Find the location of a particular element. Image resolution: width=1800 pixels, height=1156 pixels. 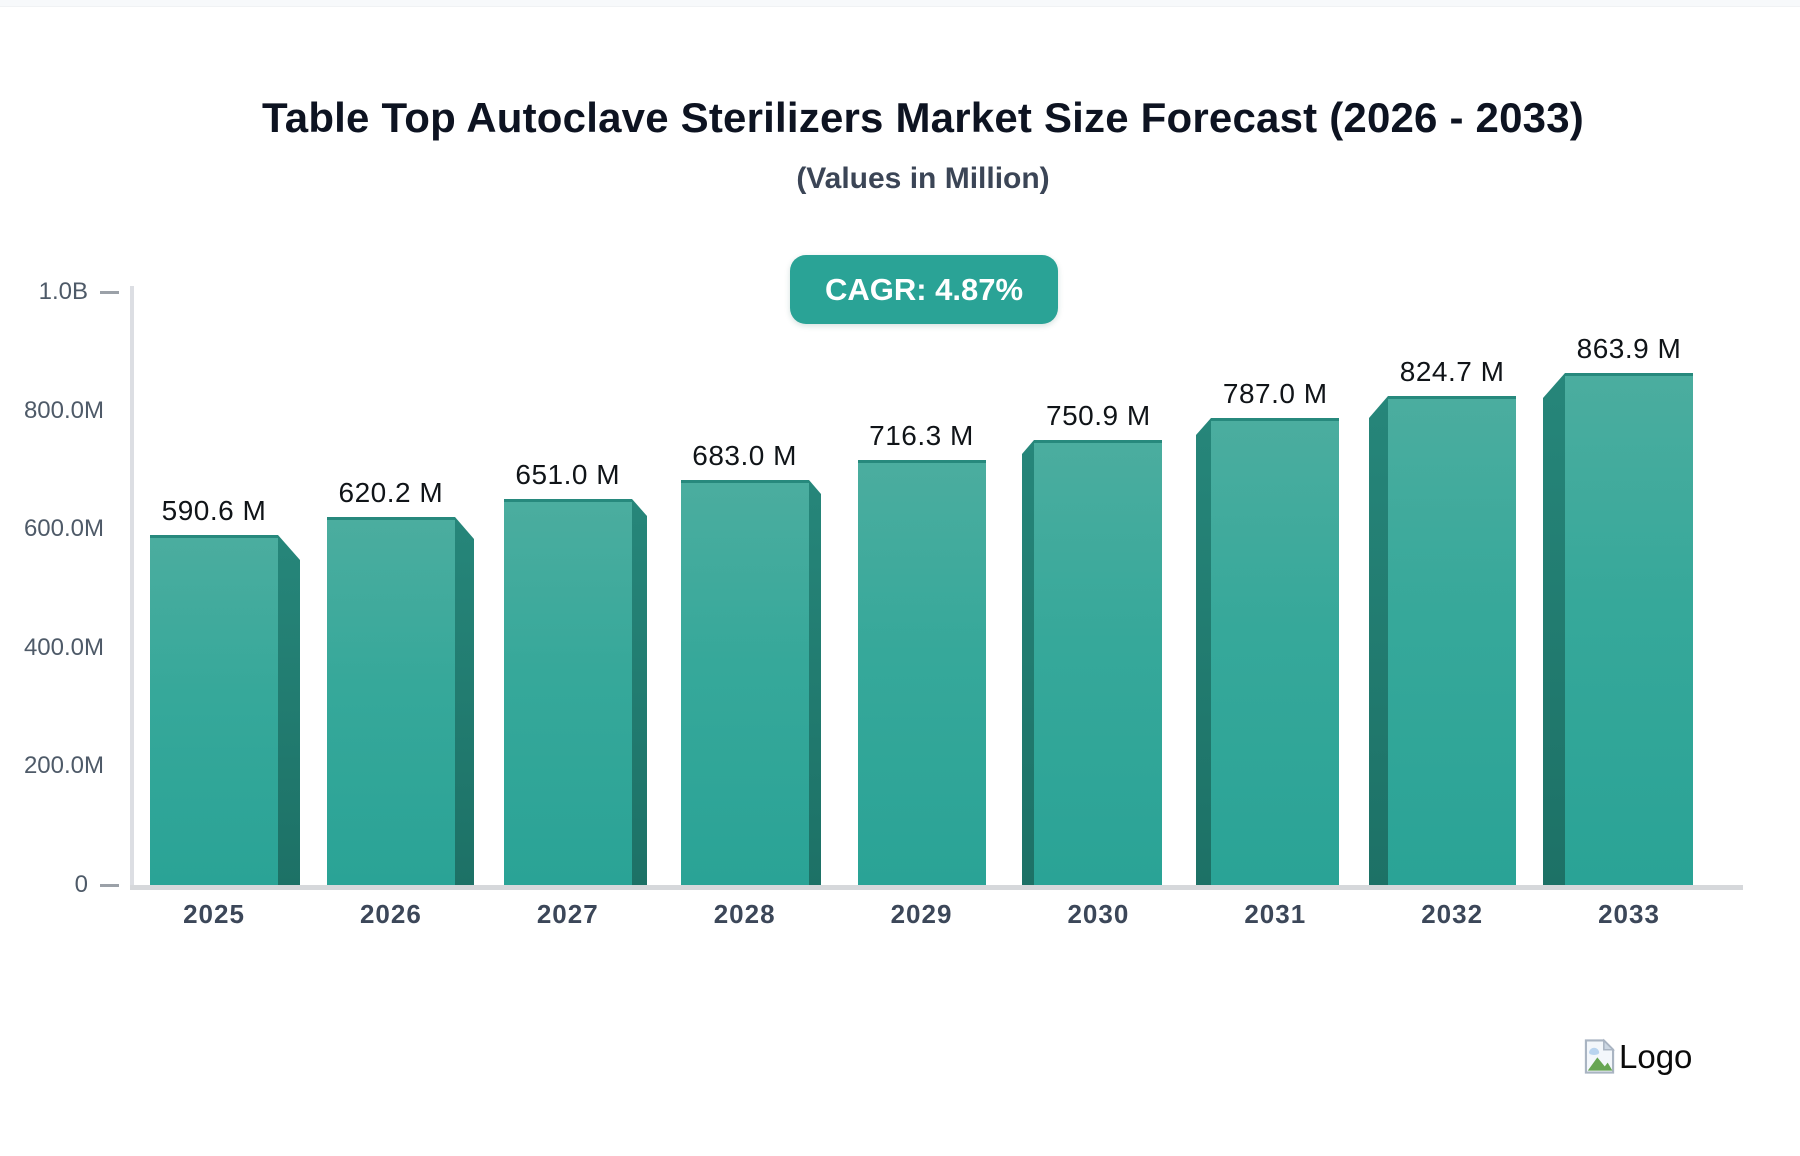

bar-value-label: 651.0 M is located at coordinates (568, 474).